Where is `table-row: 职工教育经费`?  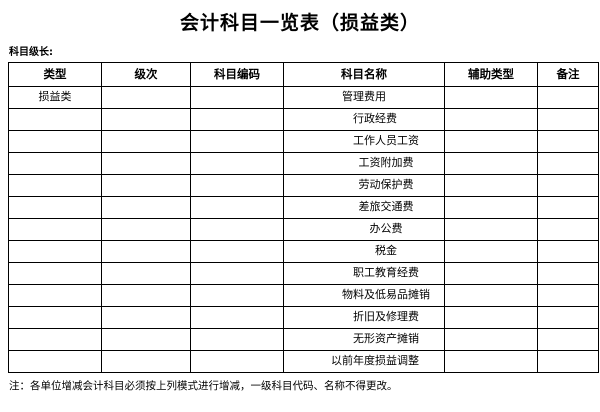 table-row: 职工教育经费 is located at coordinates (303, 273).